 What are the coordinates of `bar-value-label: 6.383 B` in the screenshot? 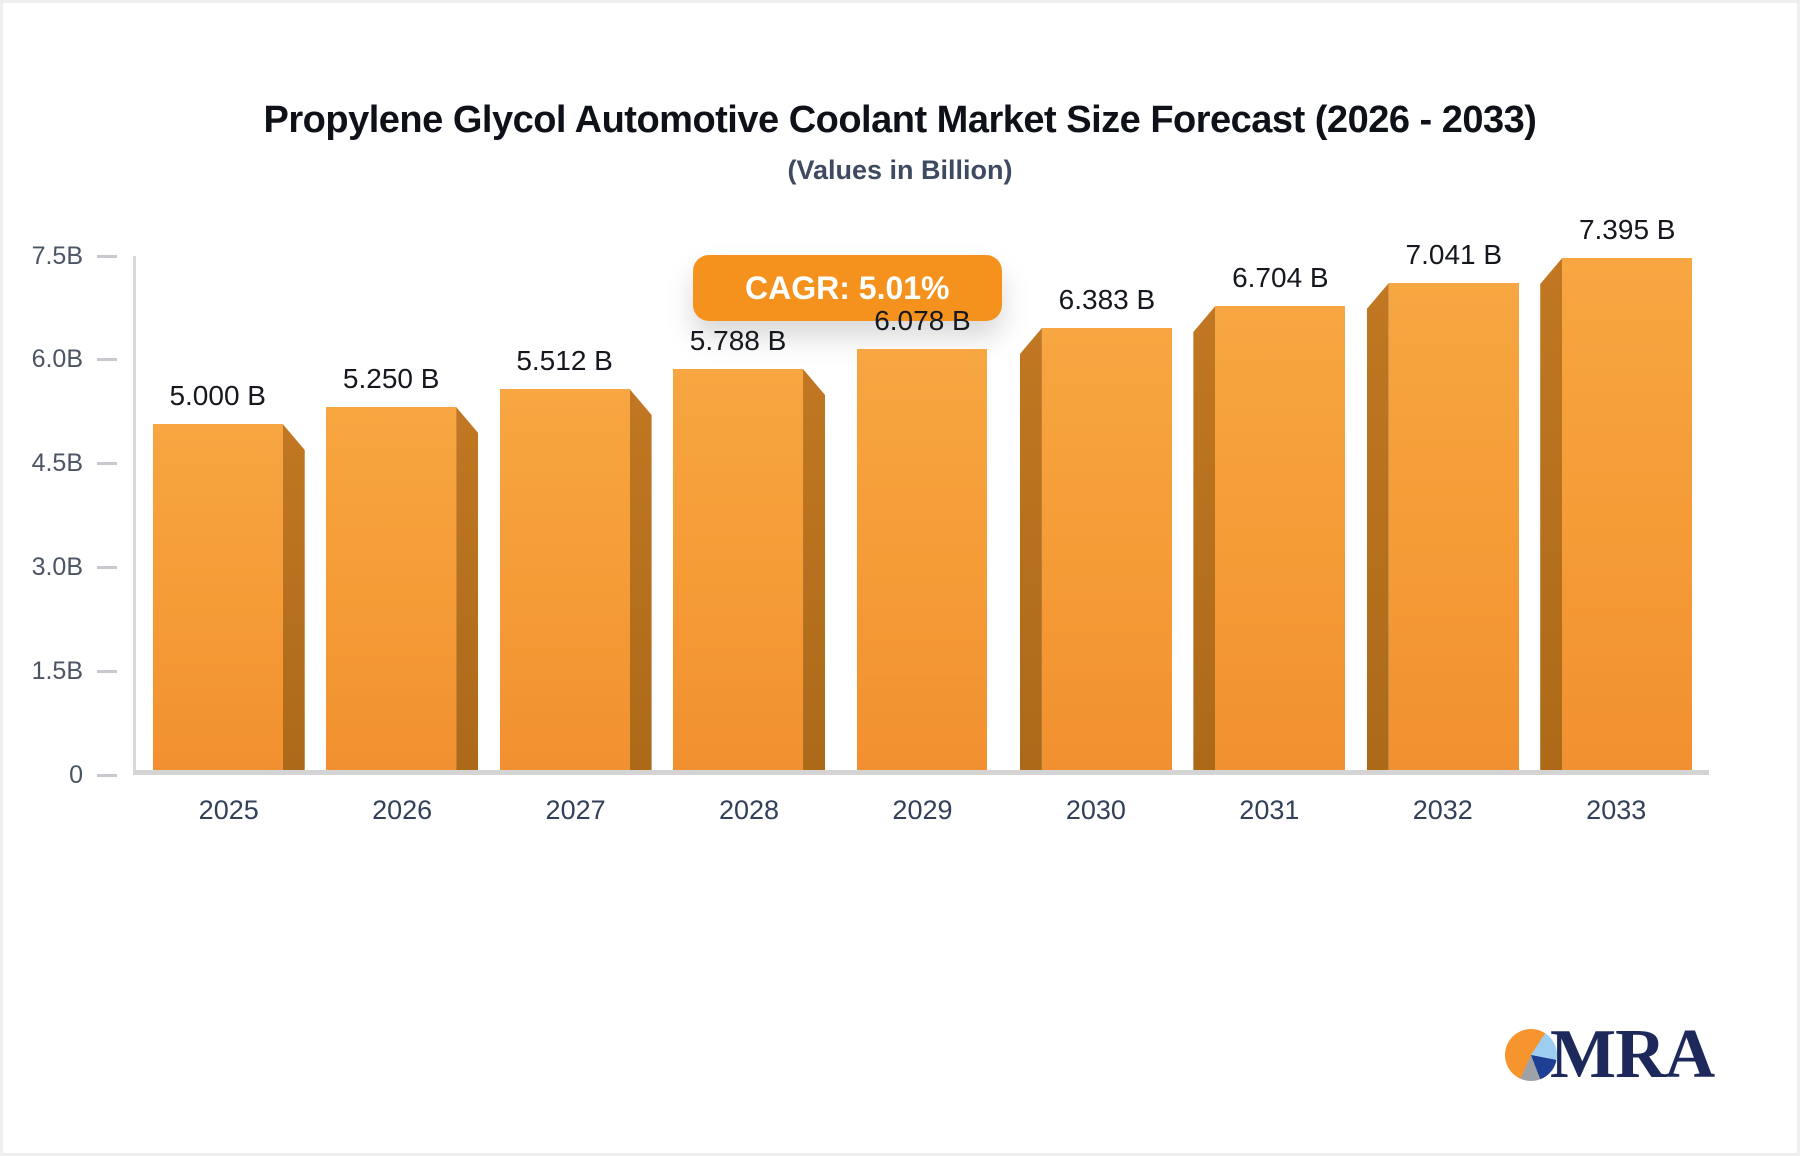 It's located at (1107, 299).